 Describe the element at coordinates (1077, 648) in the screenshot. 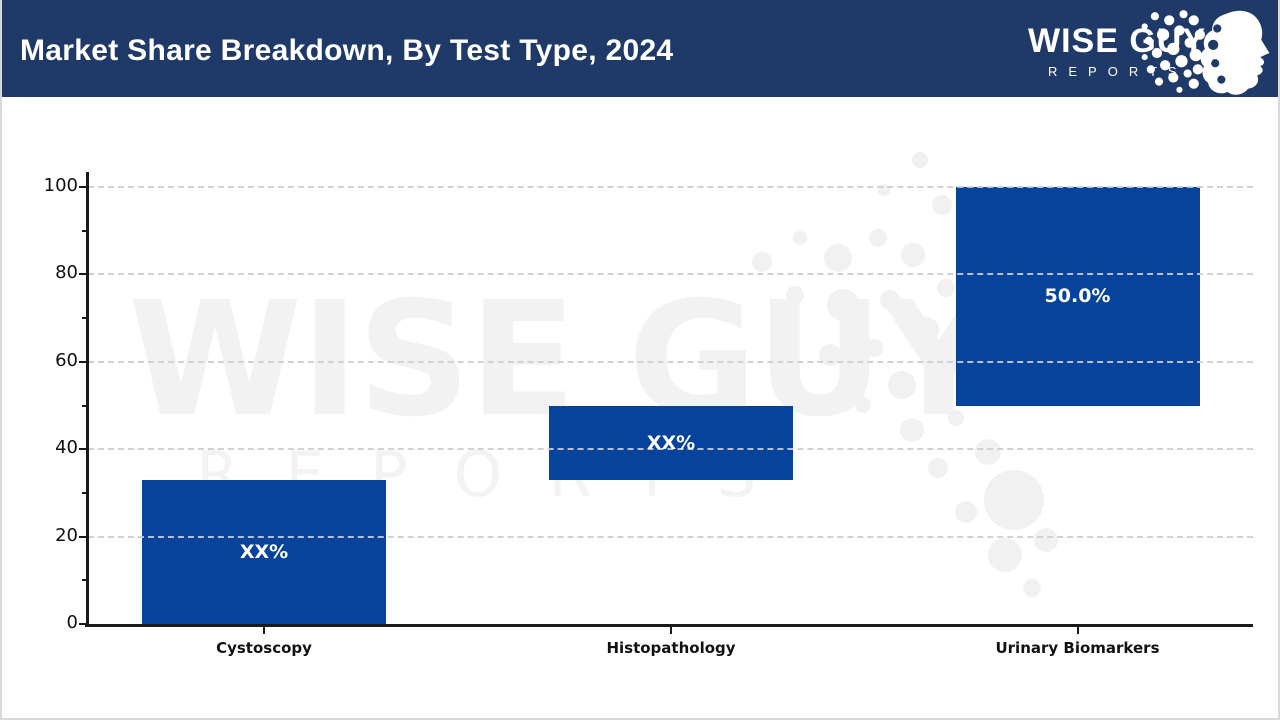

I see `x-category-label: Urinary Biomarkers` at that location.